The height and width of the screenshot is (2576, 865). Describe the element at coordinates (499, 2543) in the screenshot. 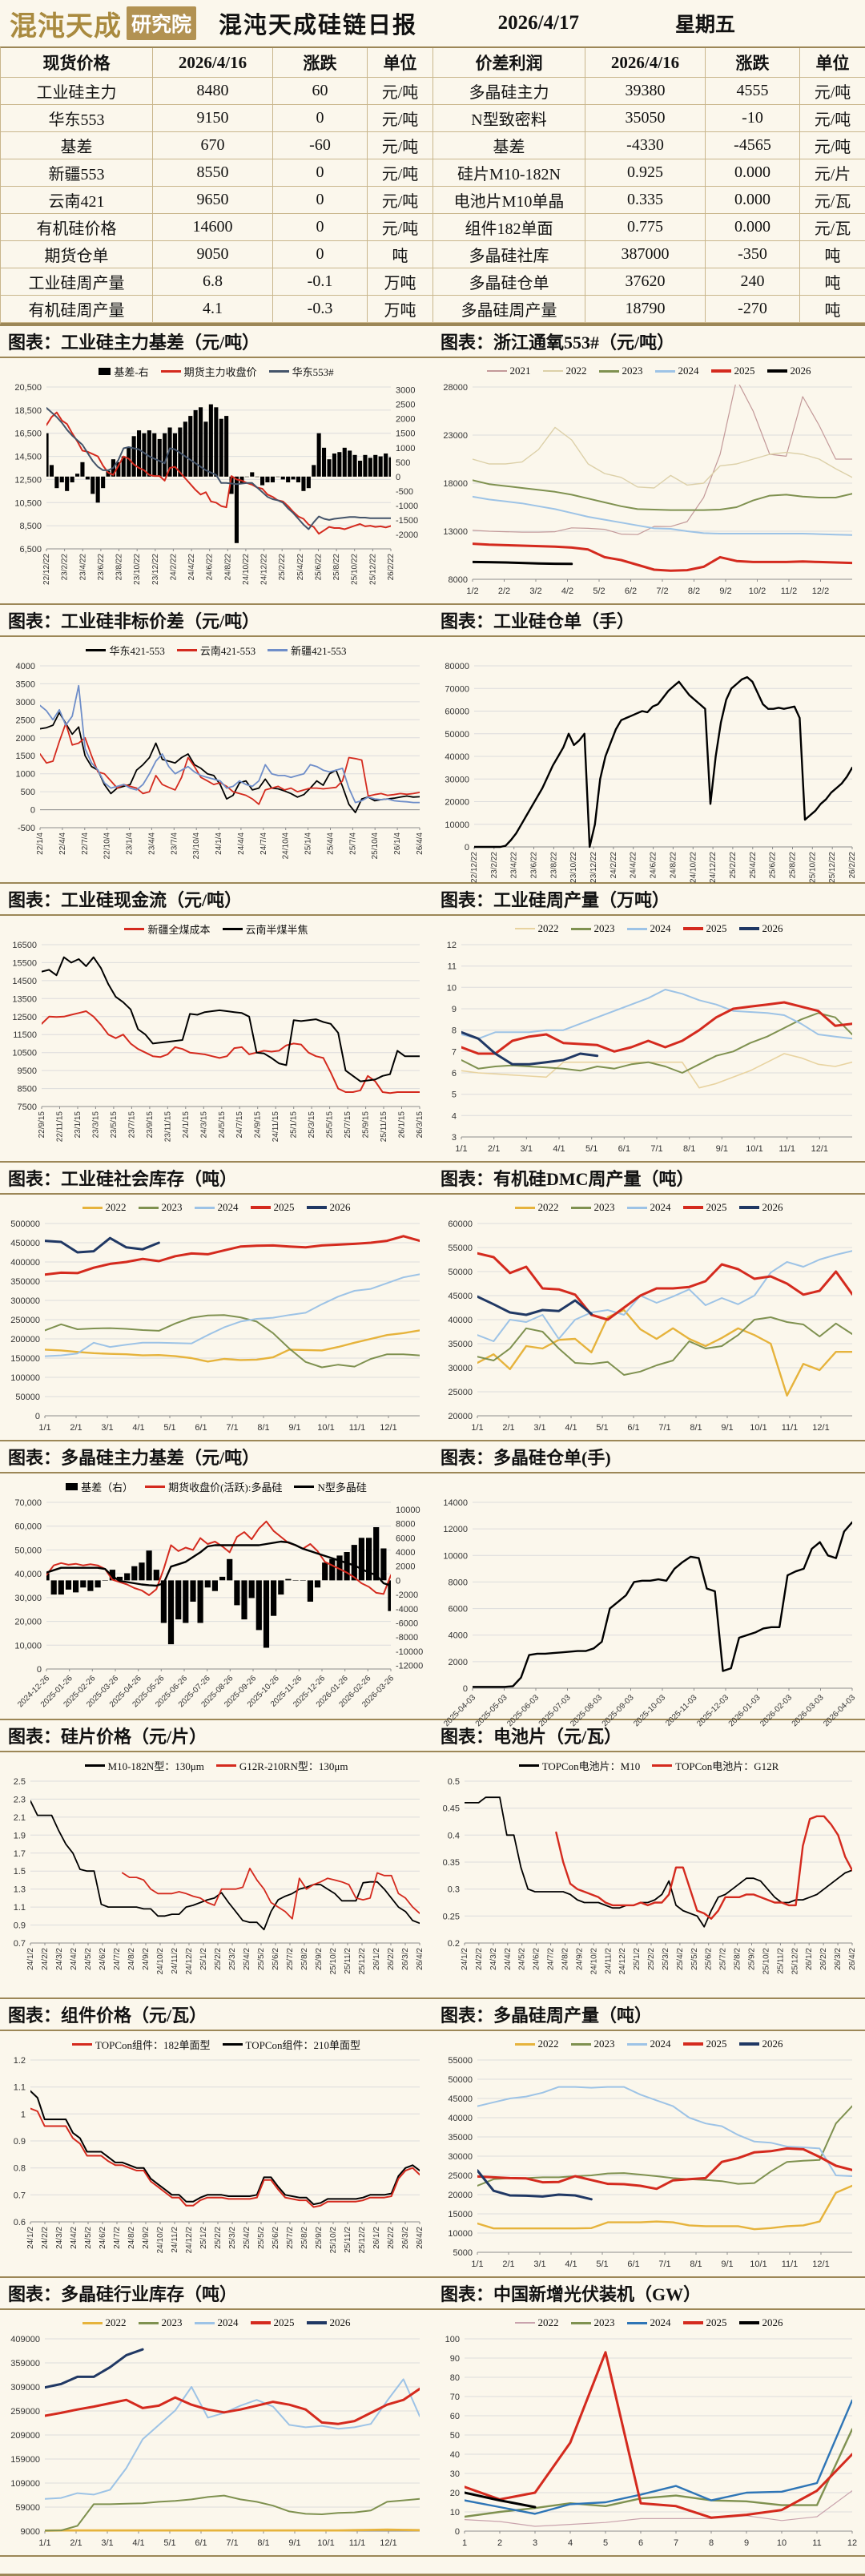

I see `svg-text: 2` at that location.